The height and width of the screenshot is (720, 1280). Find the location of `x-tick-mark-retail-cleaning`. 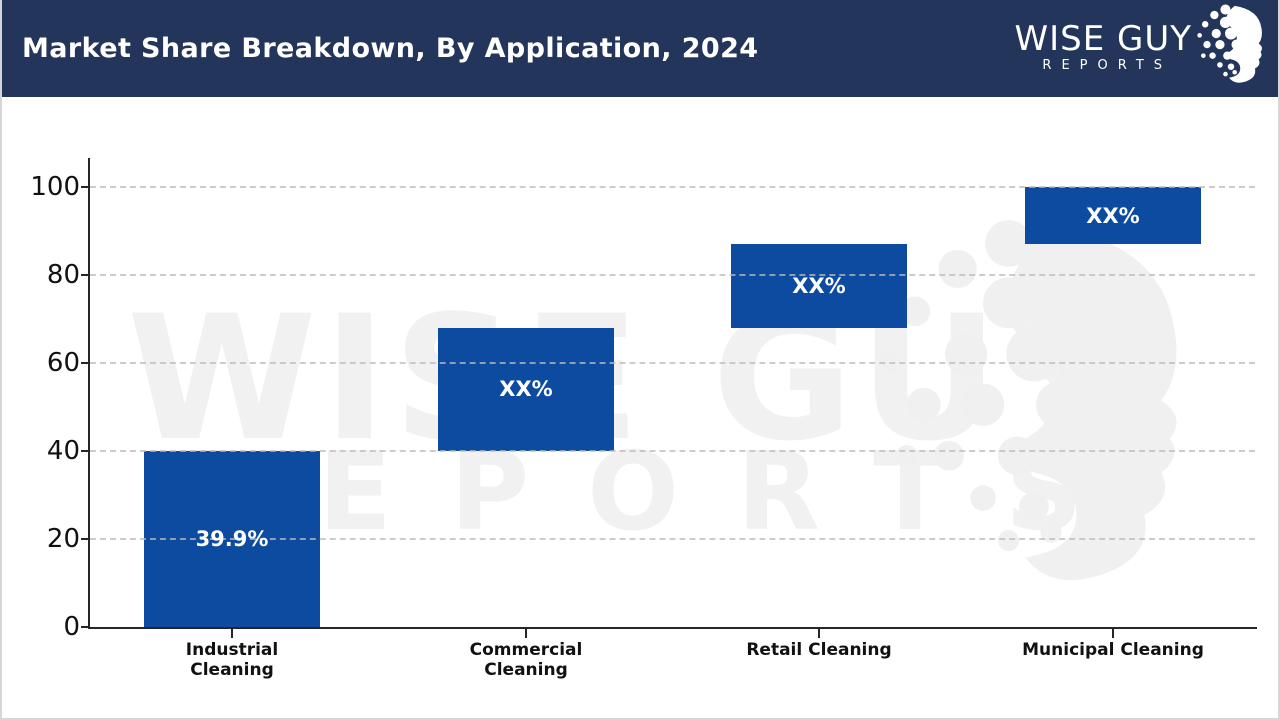

x-tick-mark-retail-cleaning is located at coordinates (819, 633).